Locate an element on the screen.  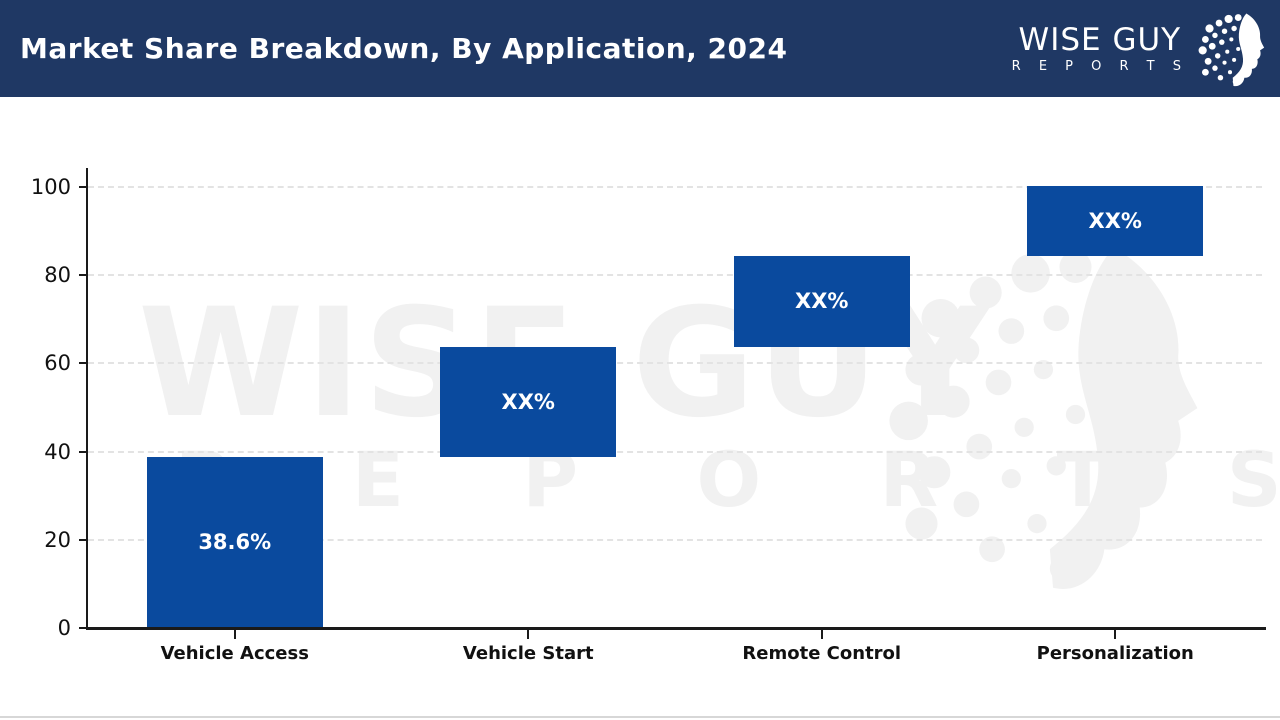
logo-wordmark-text: WISE GUY is located at coordinates (1100, 39).